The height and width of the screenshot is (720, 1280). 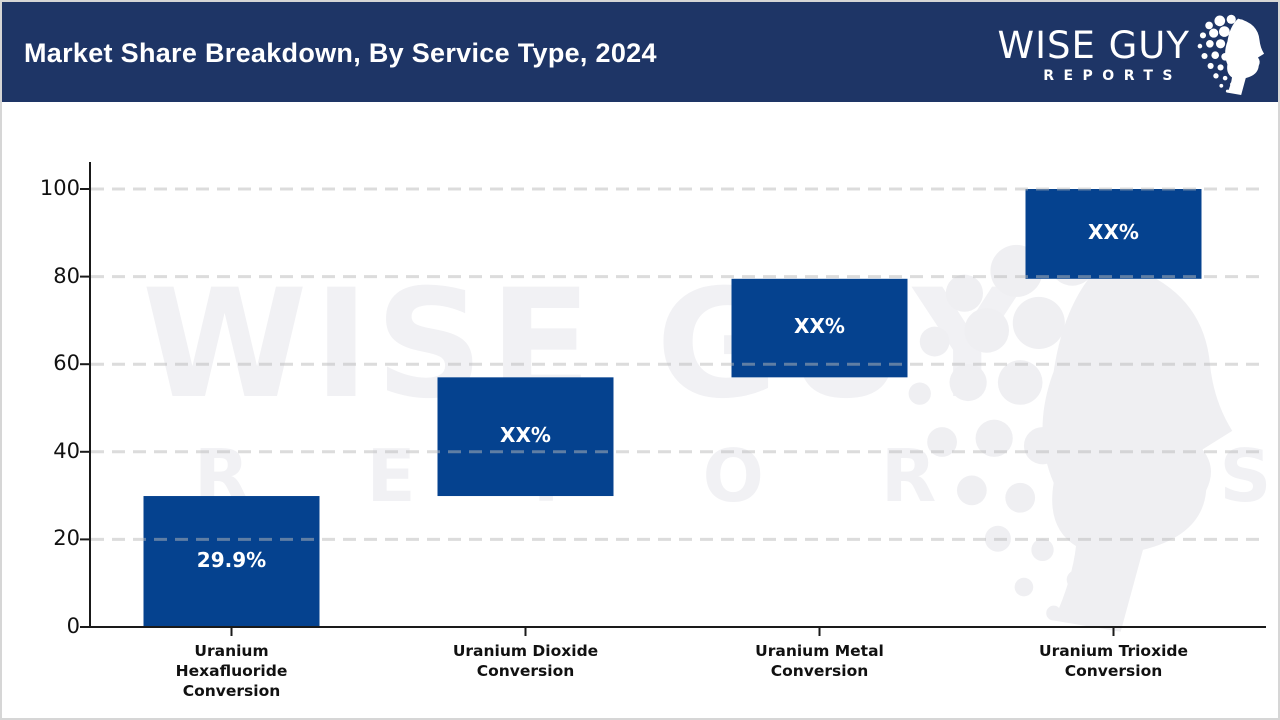 I want to click on brand-logo: WISE GUY REPORTS, so click(x=1133, y=53).